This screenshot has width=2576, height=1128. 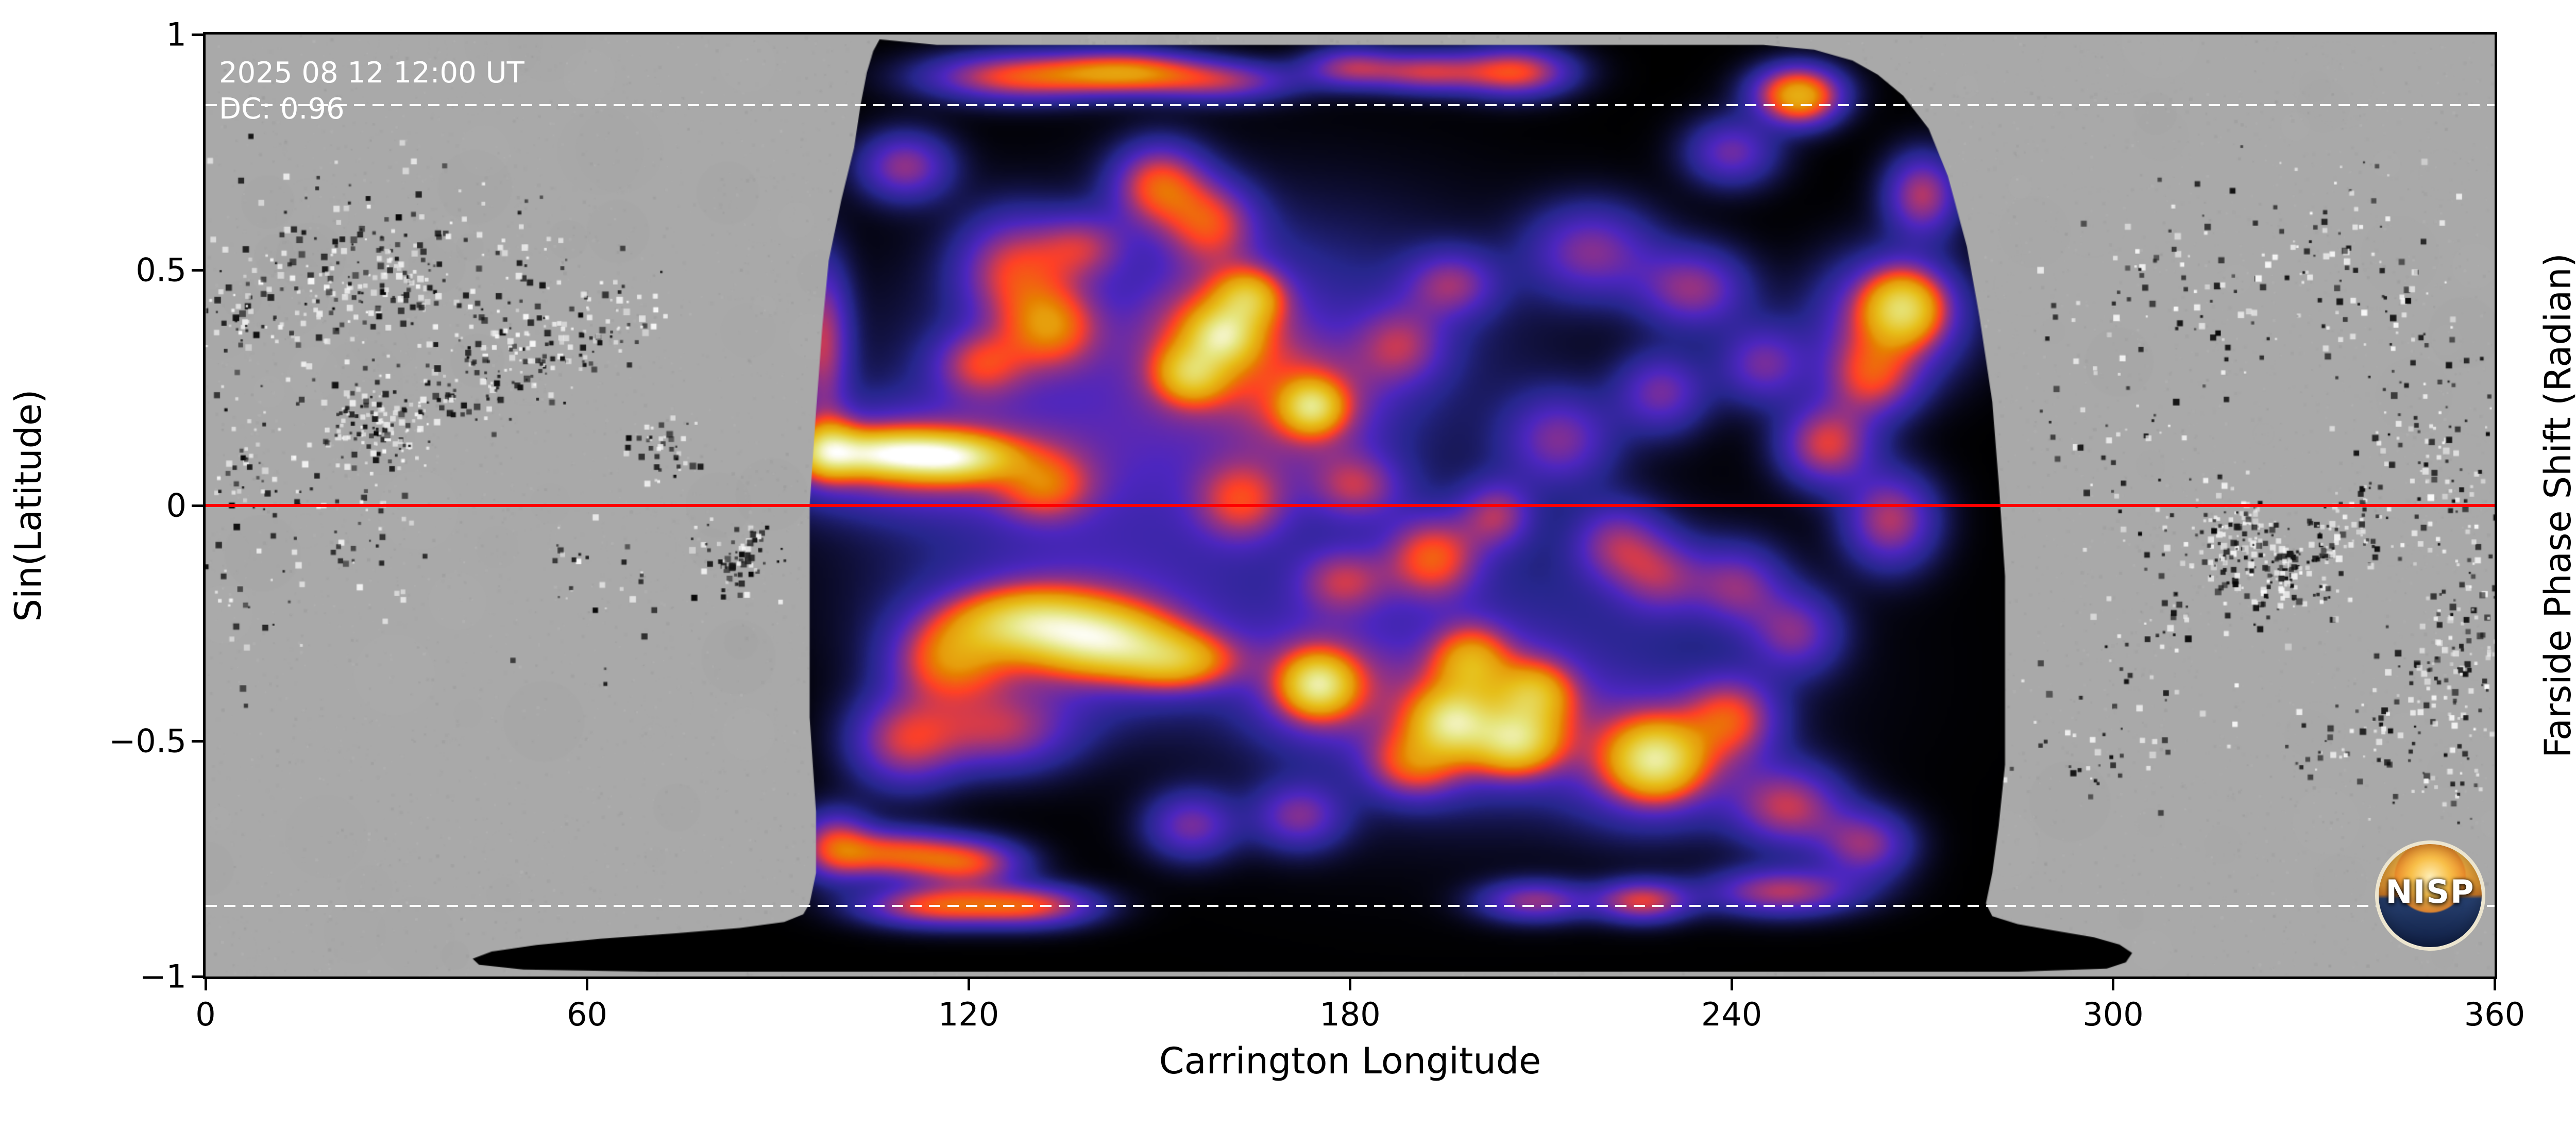 What do you see at coordinates (1350, 1061) in the screenshot?
I see `x-axis-label: Carrington Longitude` at bounding box center [1350, 1061].